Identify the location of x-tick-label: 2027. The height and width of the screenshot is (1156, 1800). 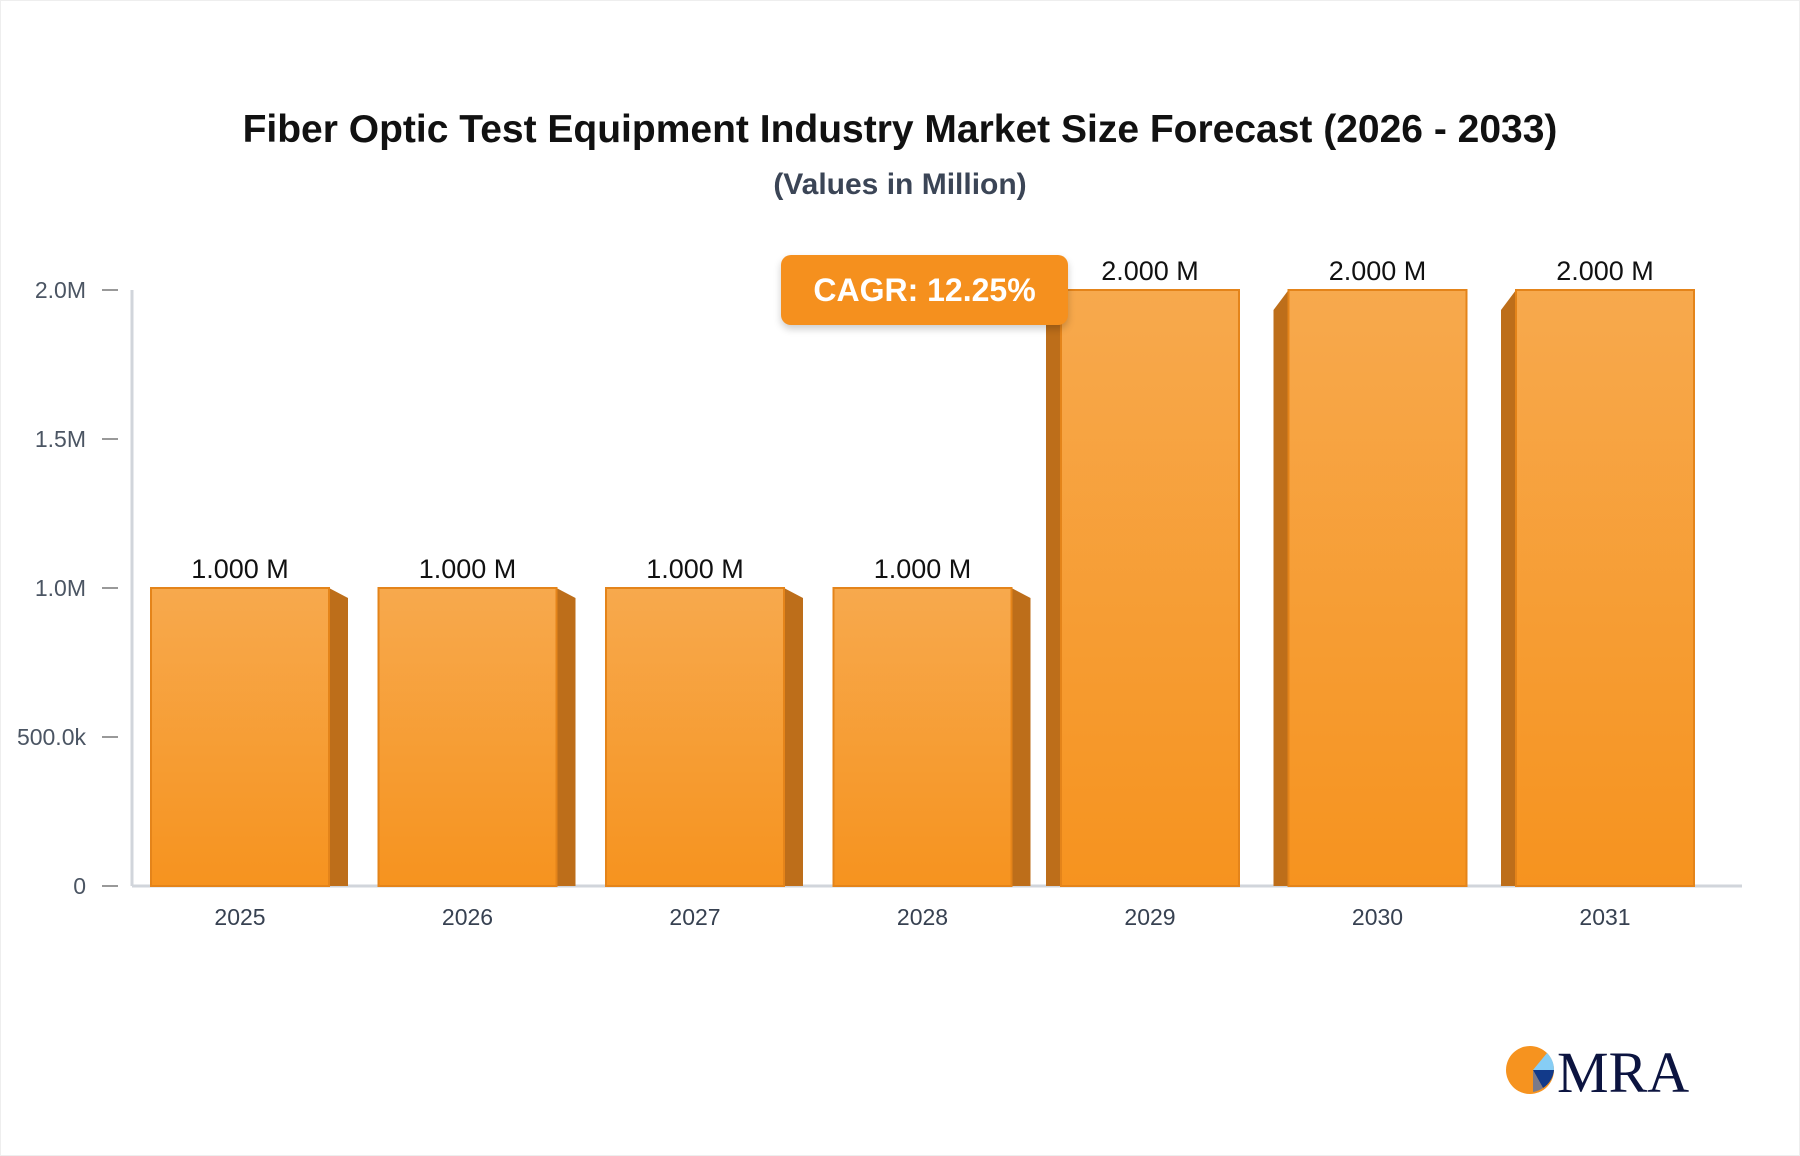
(694, 917).